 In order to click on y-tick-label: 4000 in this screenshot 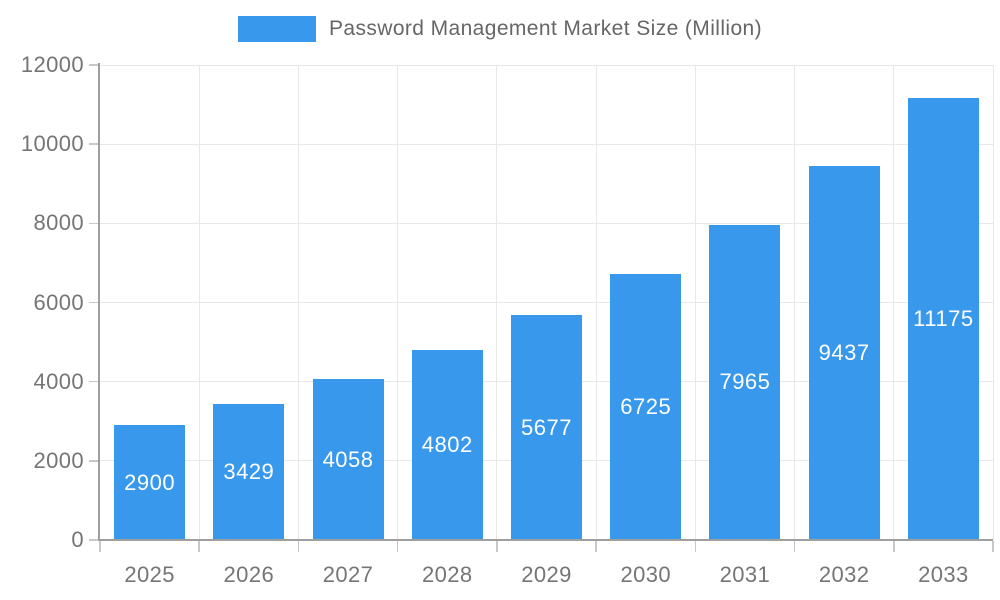, I will do `click(58, 381)`.